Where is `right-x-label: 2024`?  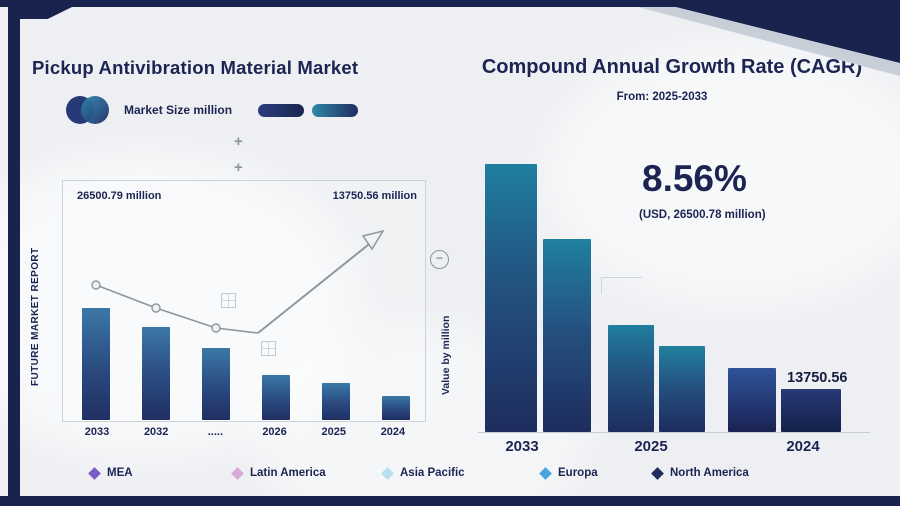 right-x-label: 2024 is located at coordinates (803, 446).